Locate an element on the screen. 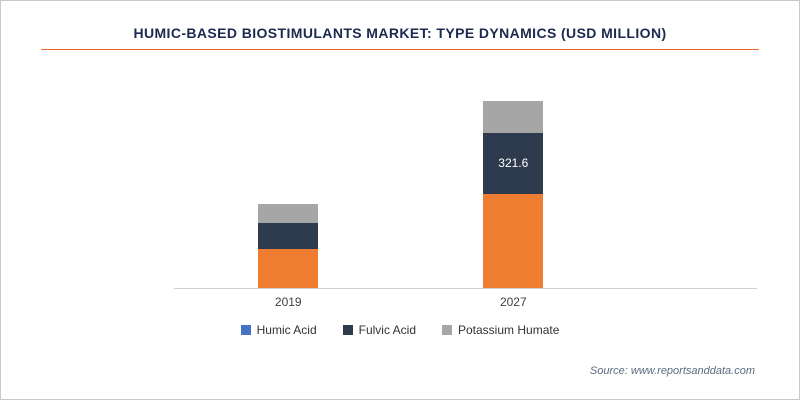 The height and width of the screenshot is (400, 800). legend-label: Fulvic Acid is located at coordinates (387, 330).